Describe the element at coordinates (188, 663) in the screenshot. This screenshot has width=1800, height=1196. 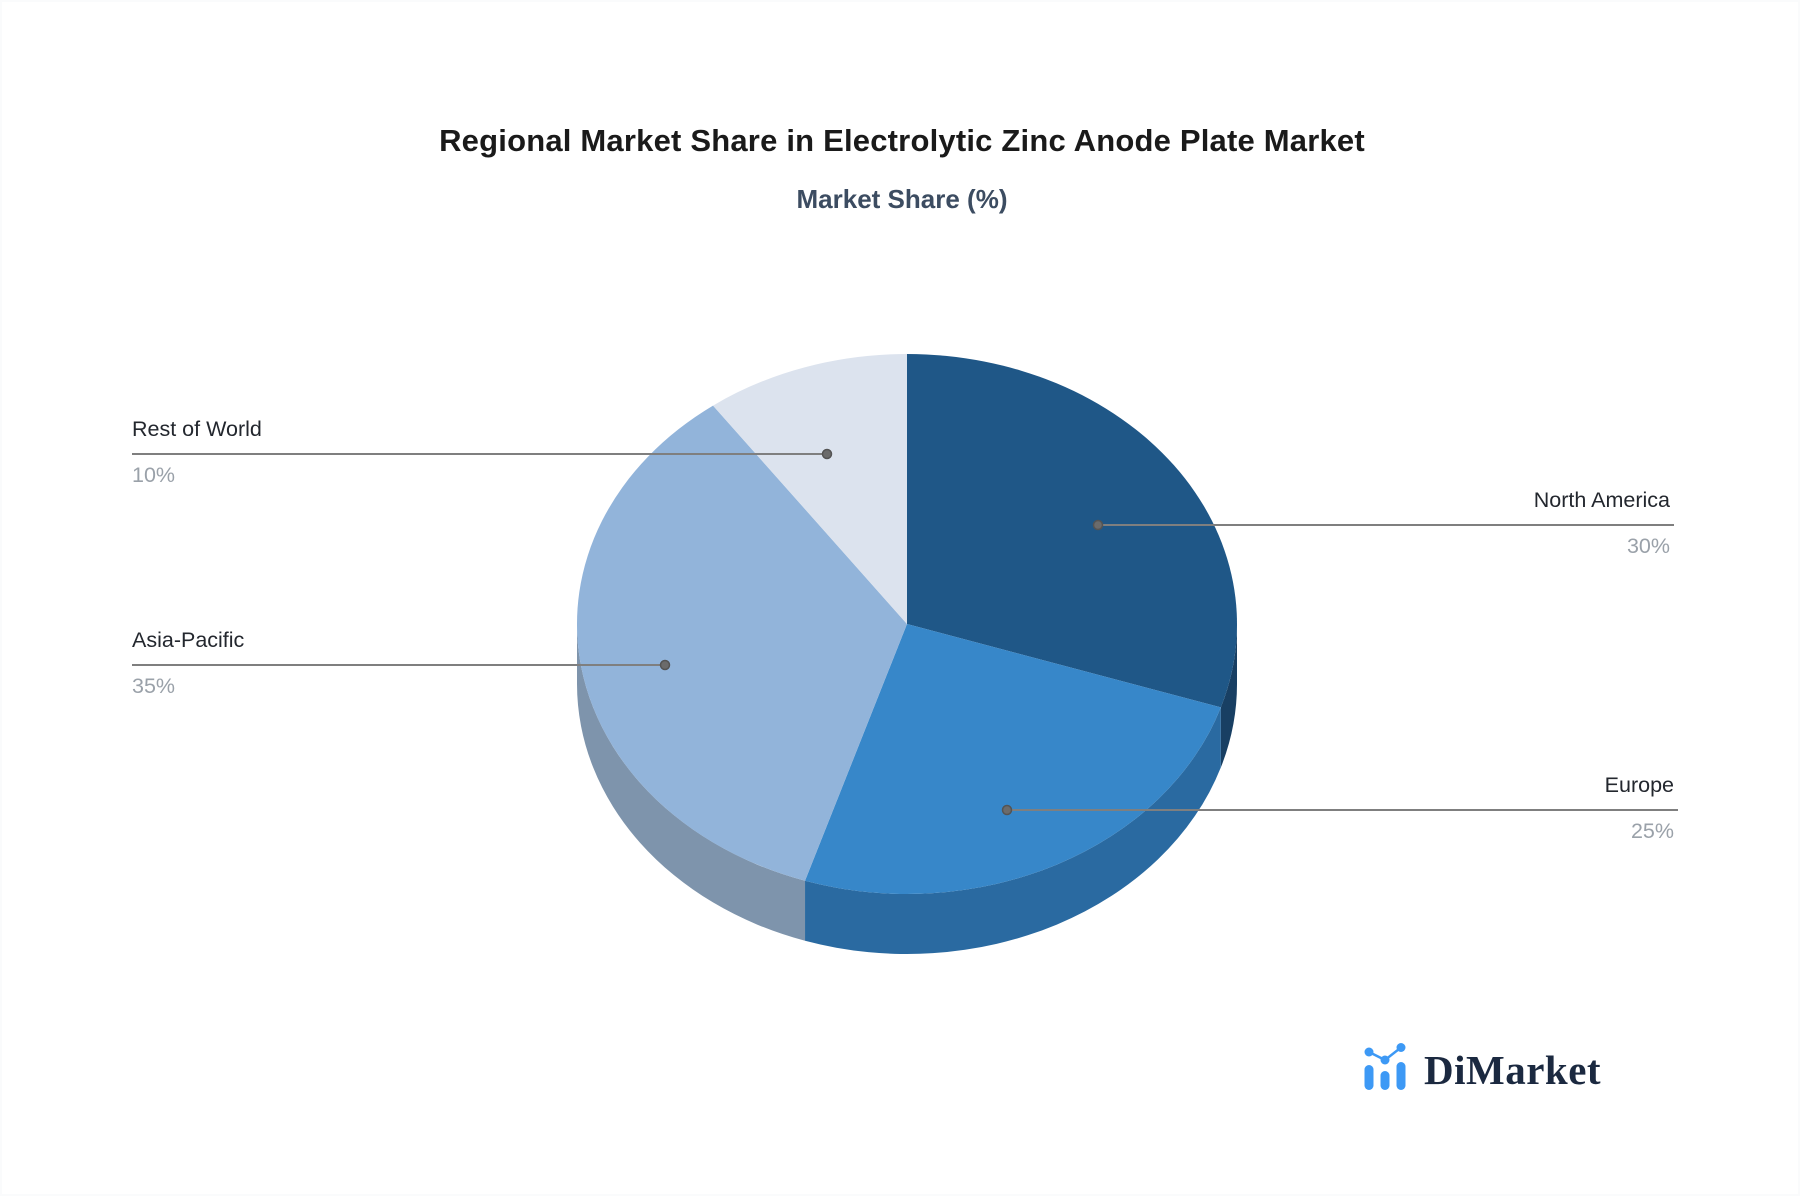
I see `callout-asia-pacific: Asia-Pacific 35%` at that location.